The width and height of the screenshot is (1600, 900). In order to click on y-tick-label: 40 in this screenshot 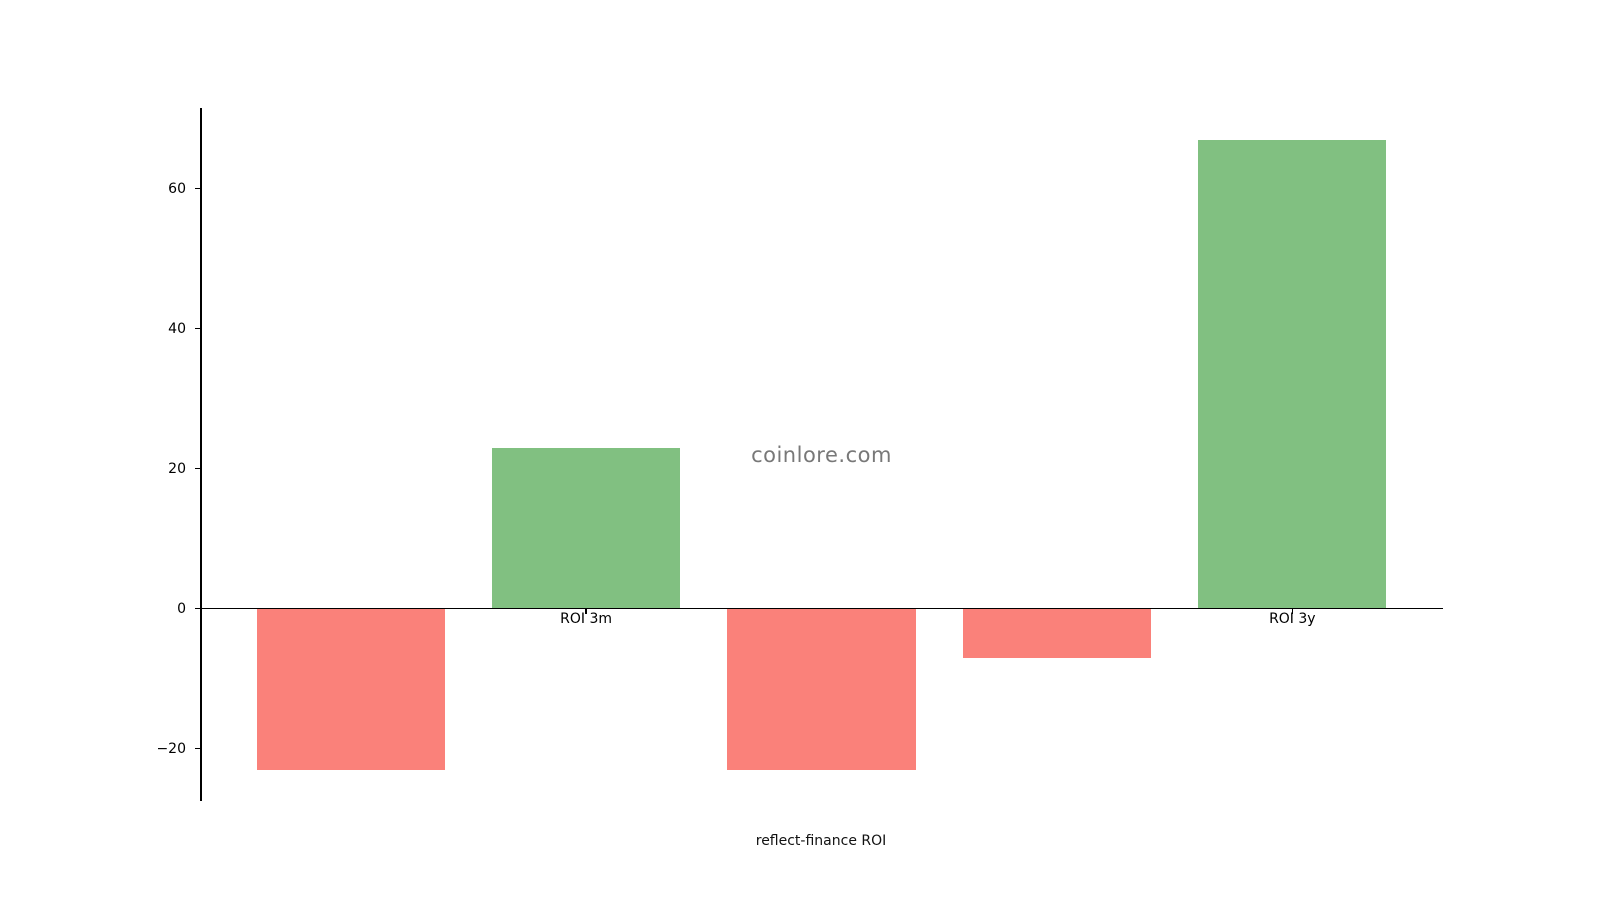, I will do `click(177, 328)`.